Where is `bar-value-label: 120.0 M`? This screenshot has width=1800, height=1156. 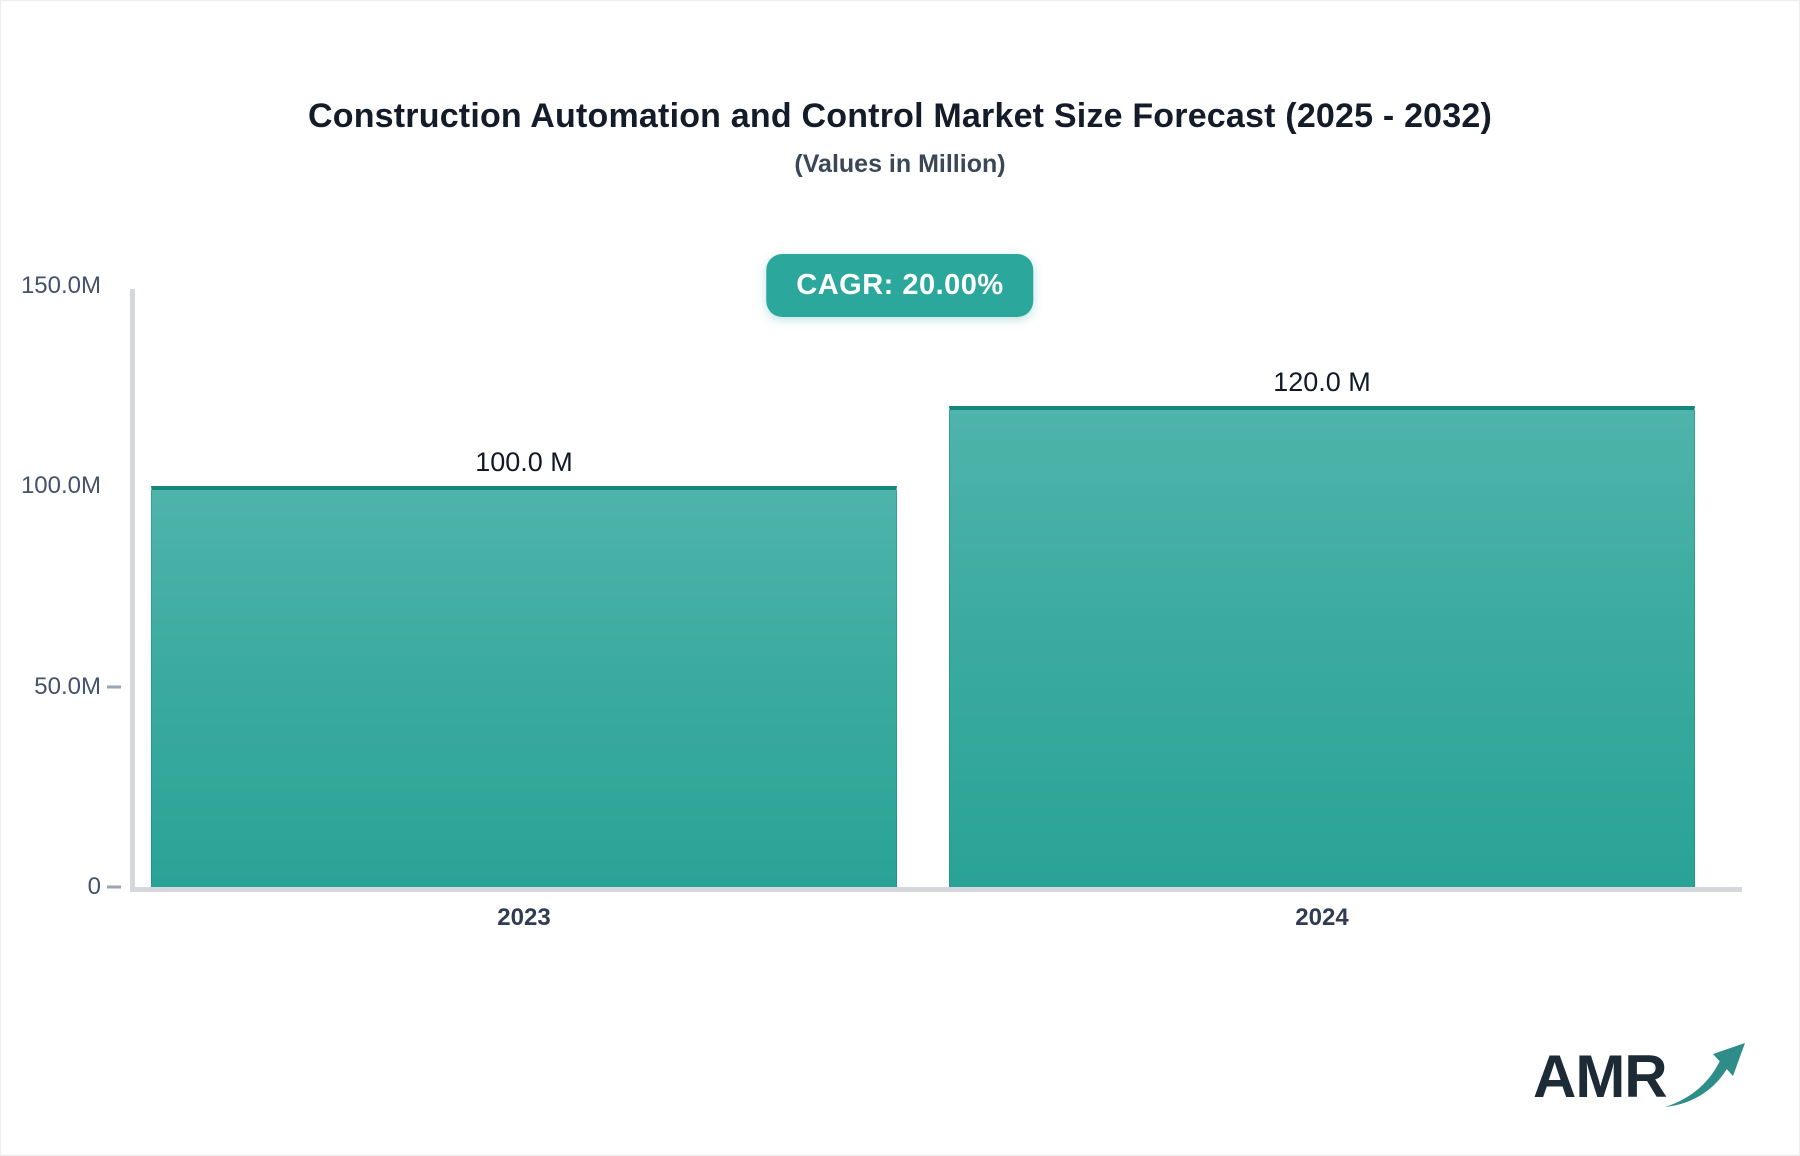
bar-value-label: 120.0 M is located at coordinates (1322, 382).